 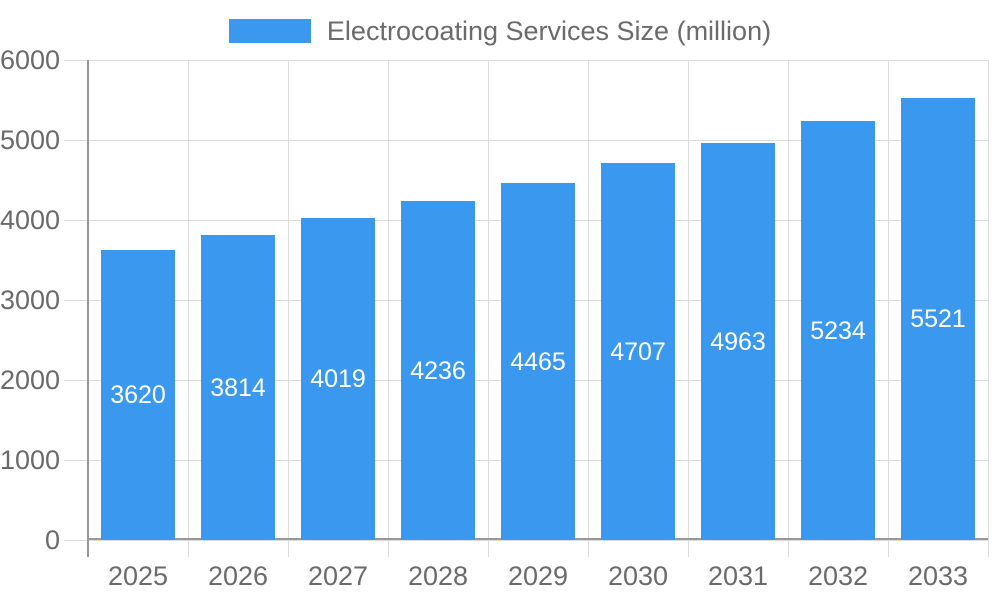 I want to click on bar-value-label: 4707, so click(x=638, y=351).